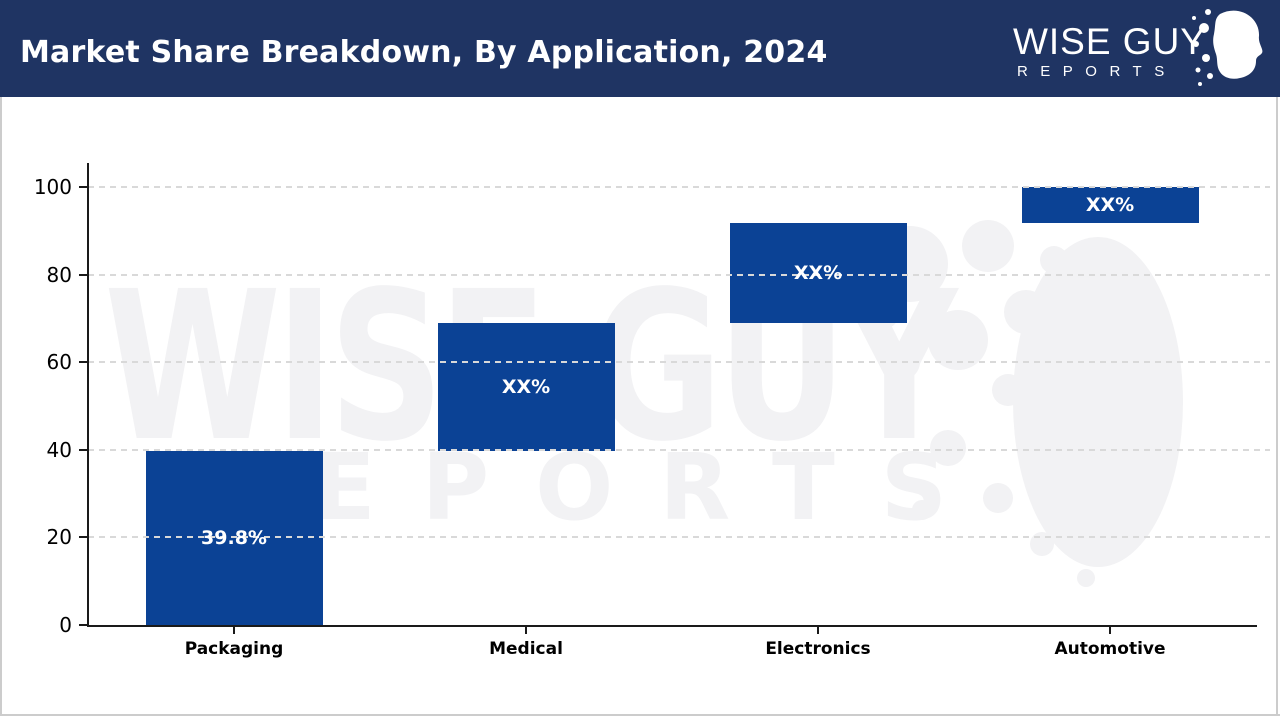  I want to click on bar-electronics, so click(818, 272).